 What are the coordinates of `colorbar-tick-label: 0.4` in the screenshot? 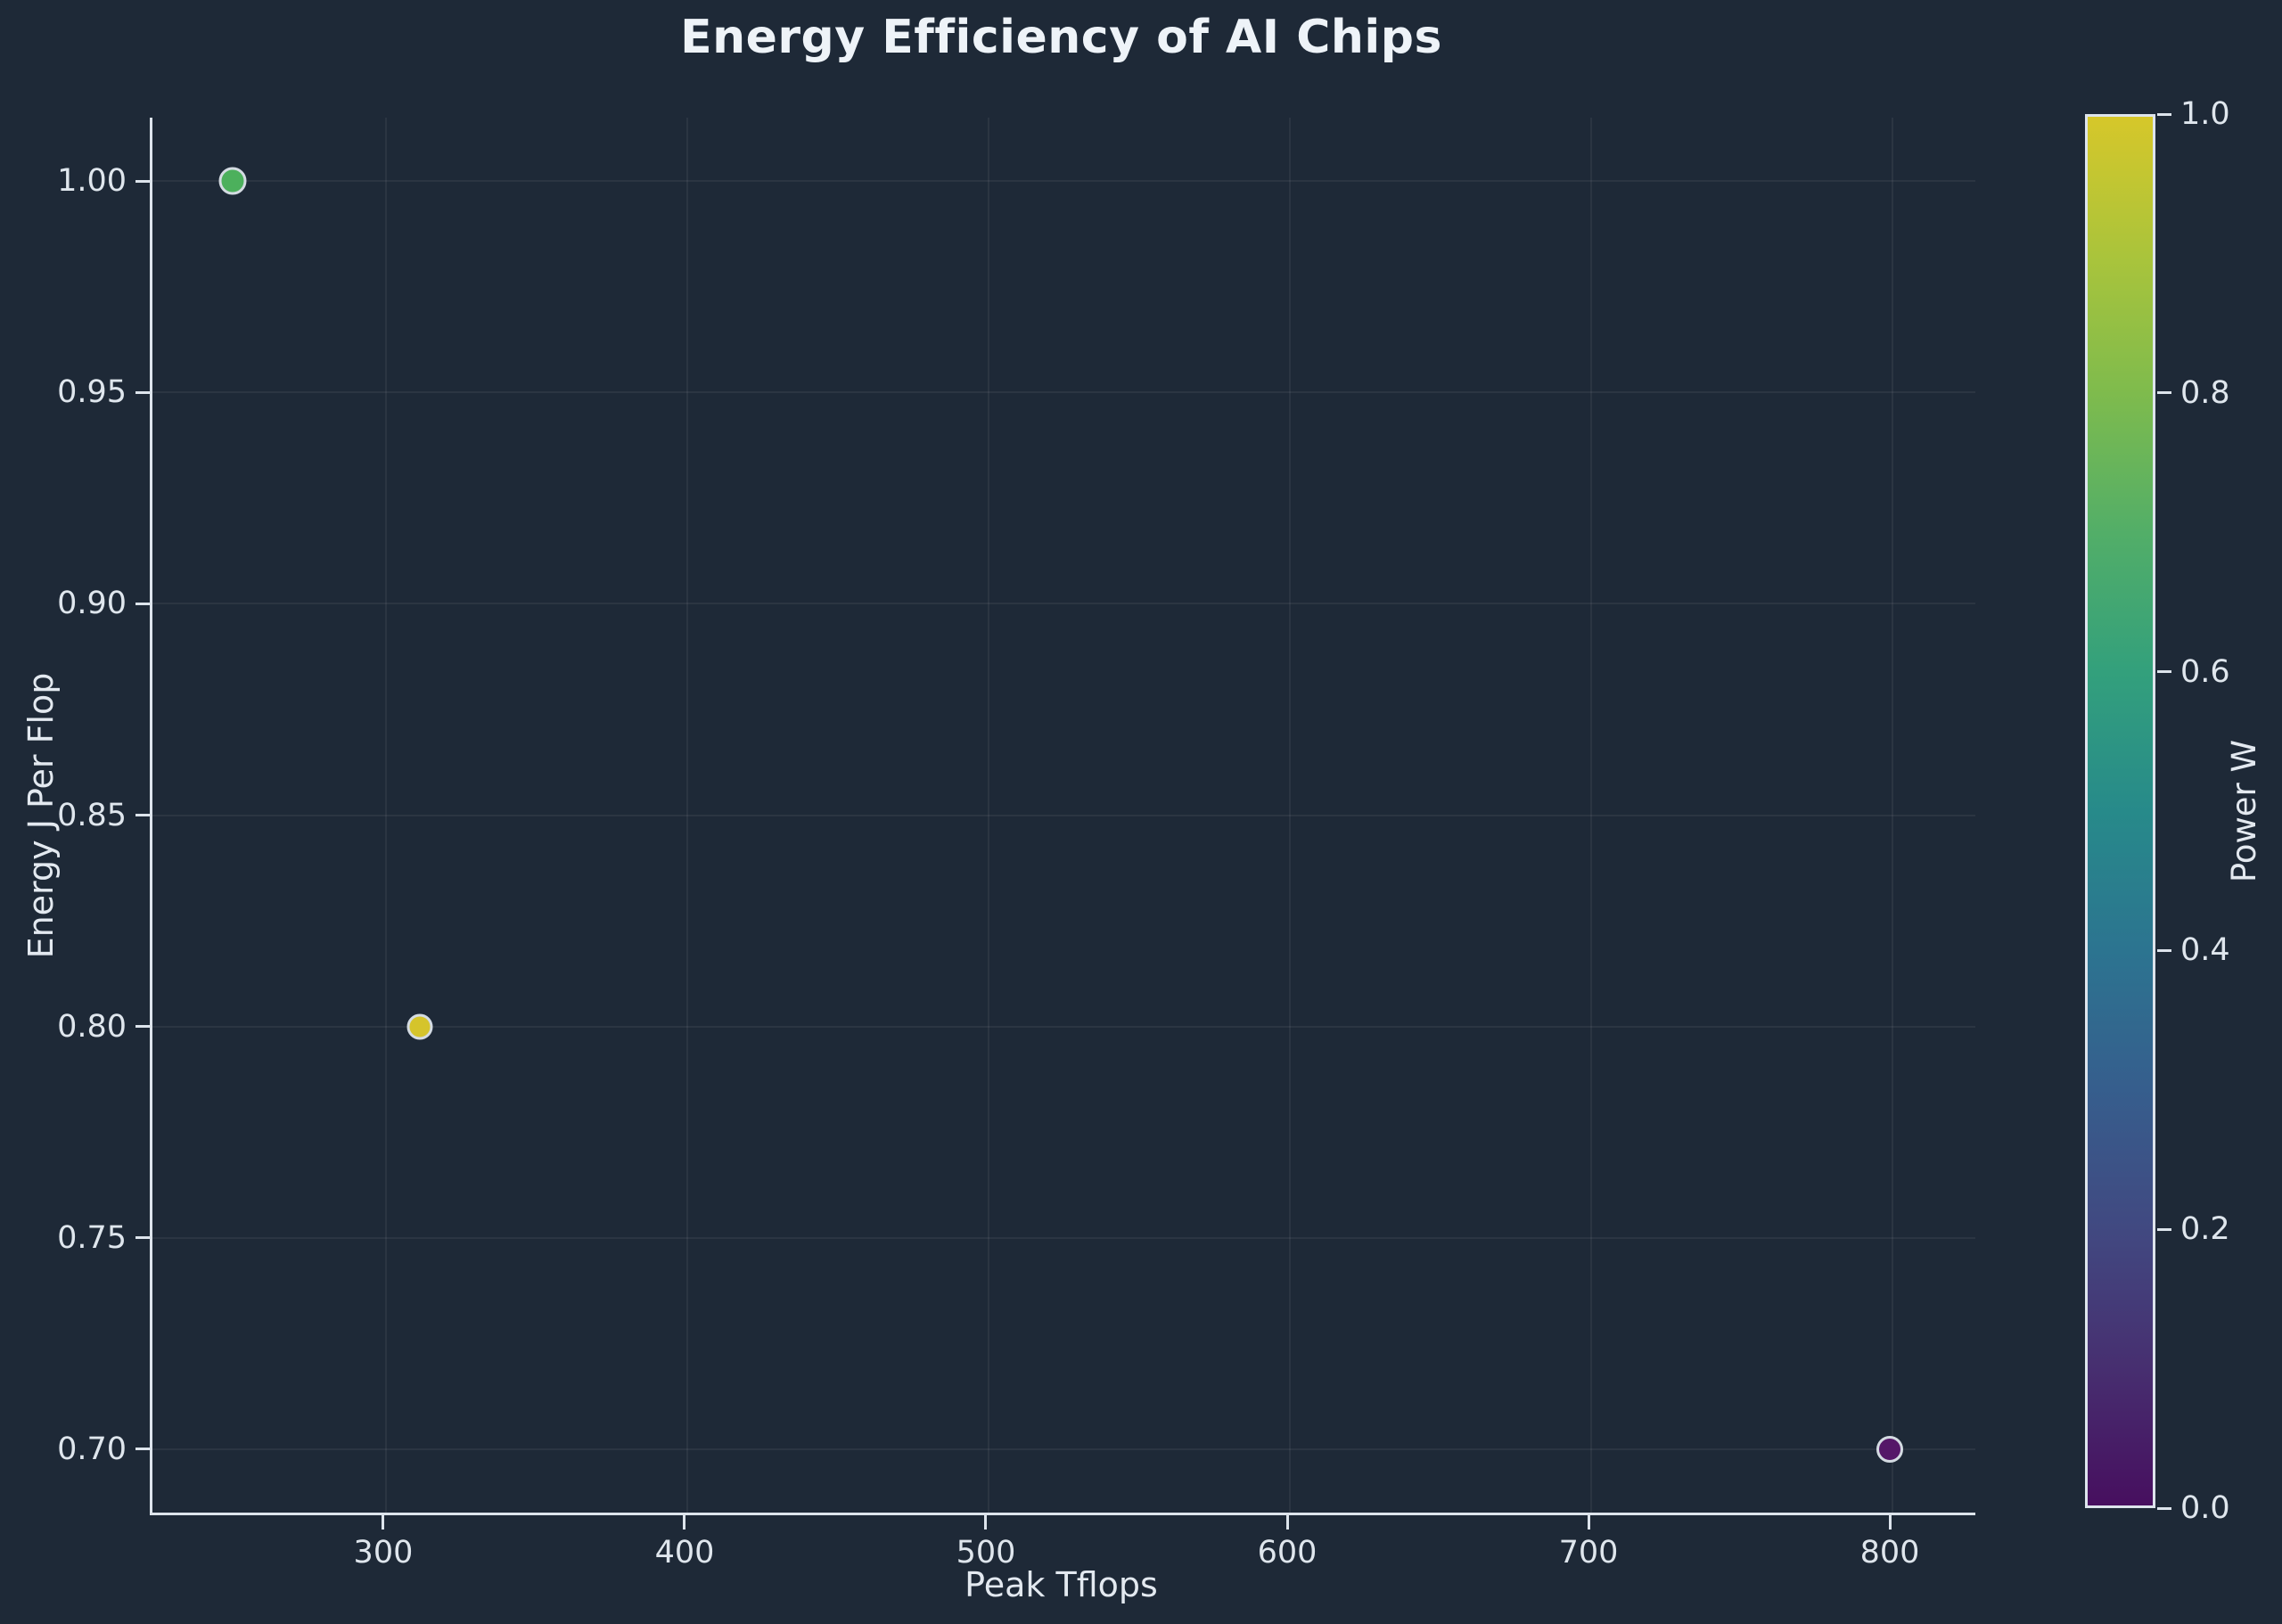 It's located at (2205, 950).